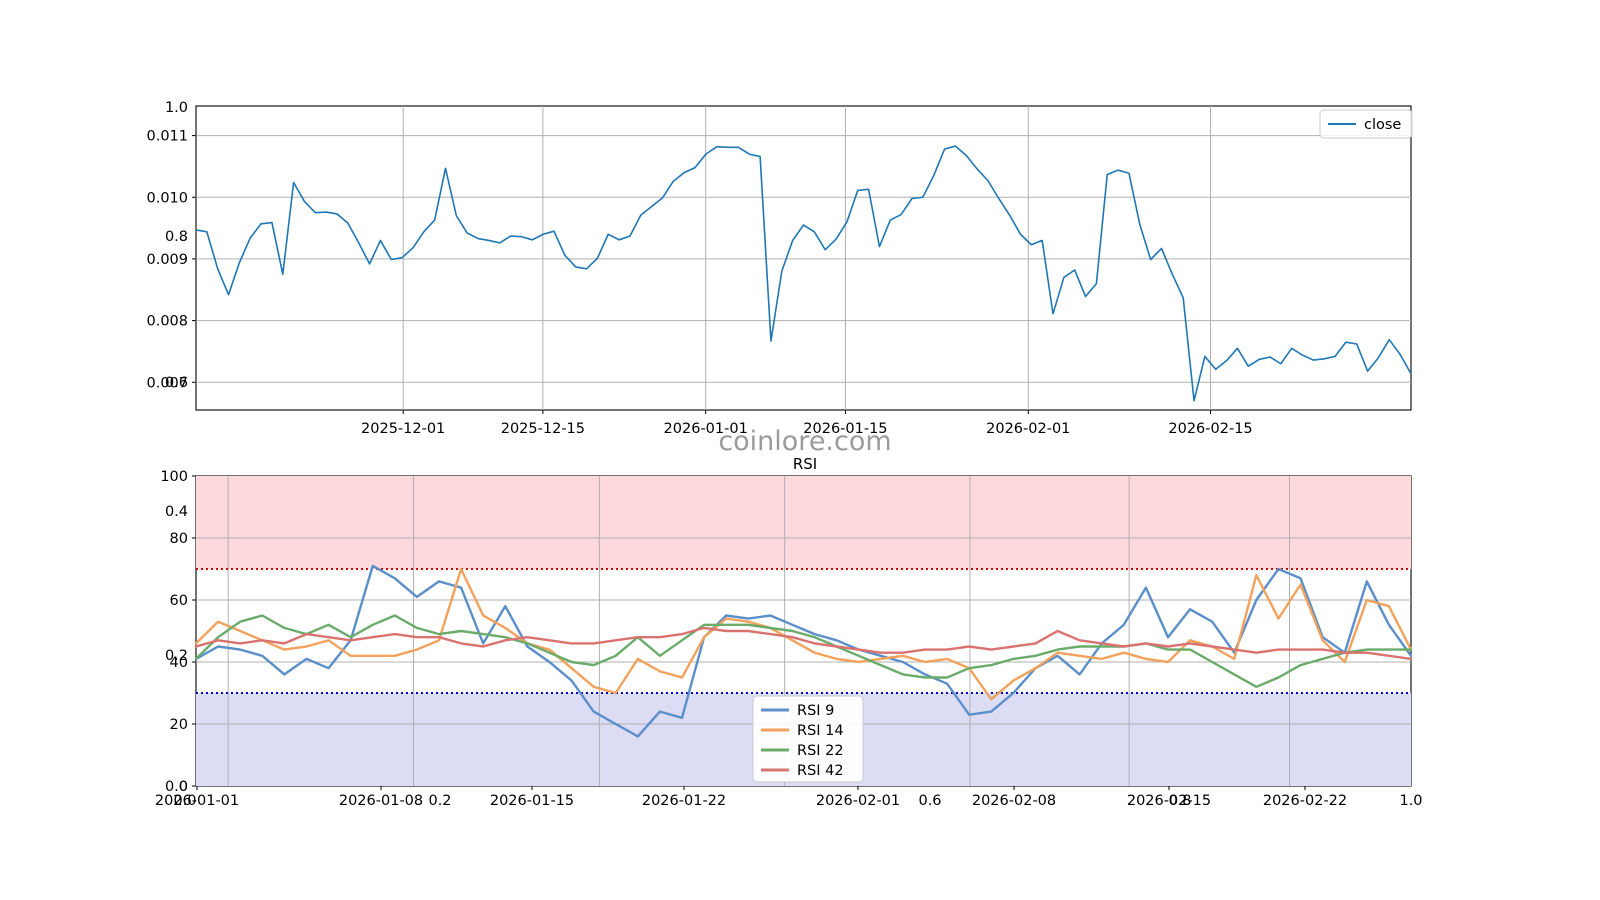 Image resolution: width=1600 pixels, height=900 pixels. Describe the element at coordinates (176, 245) in the screenshot. I see `price-y-axis-secondary: 1.0 0.8 0.6` at that location.